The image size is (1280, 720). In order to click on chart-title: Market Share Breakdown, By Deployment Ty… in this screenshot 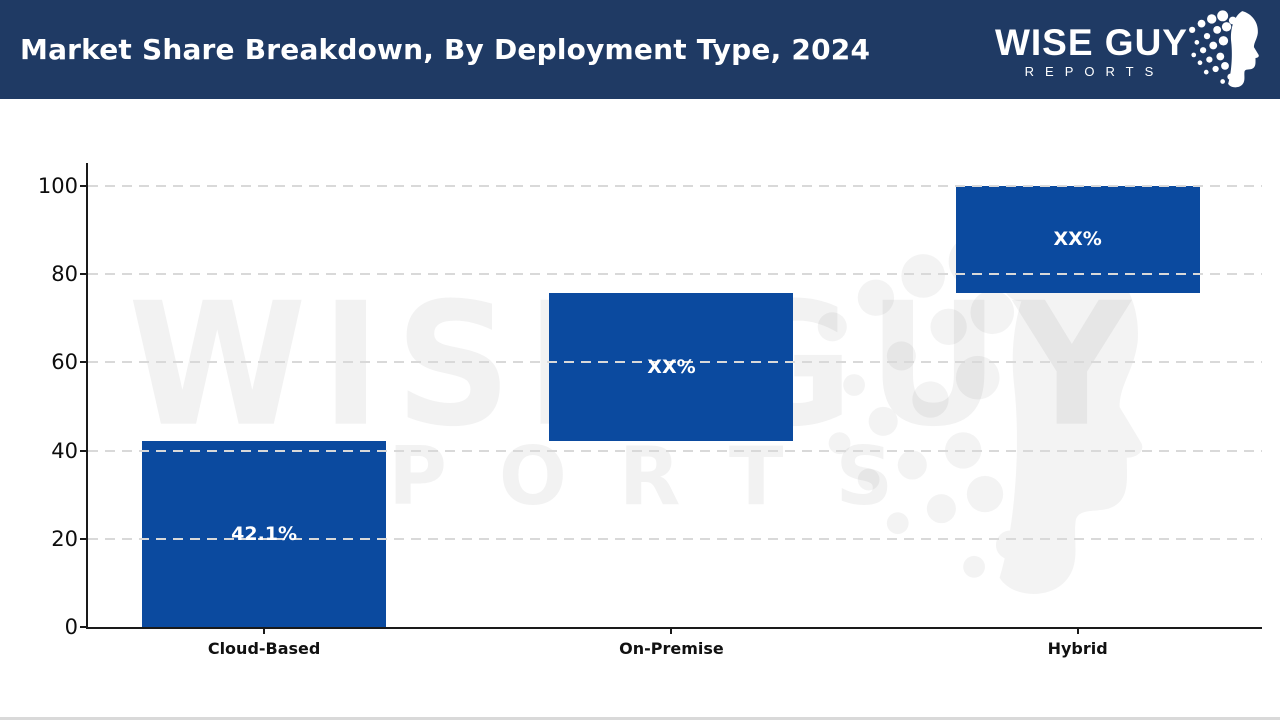, I will do `click(445, 49)`.